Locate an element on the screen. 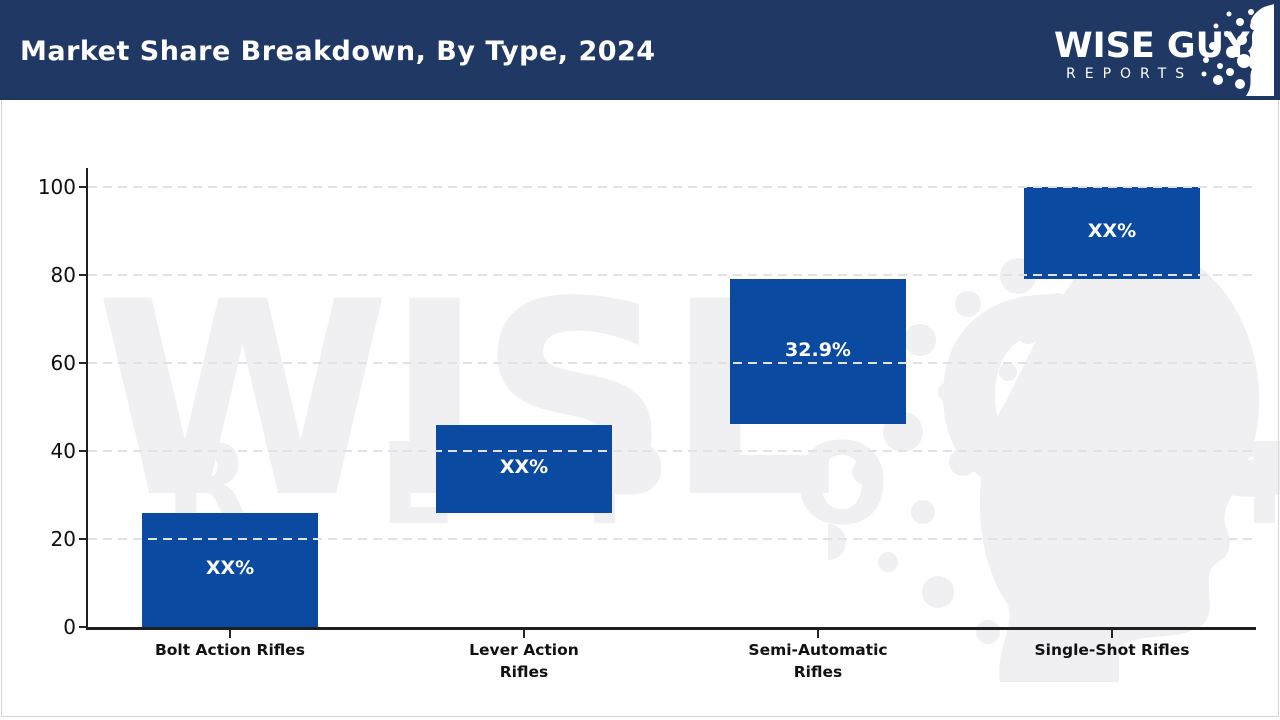 The width and height of the screenshot is (1280, 720). x-category-label: Lever Action Rifles is located at coordinates (524, 661).